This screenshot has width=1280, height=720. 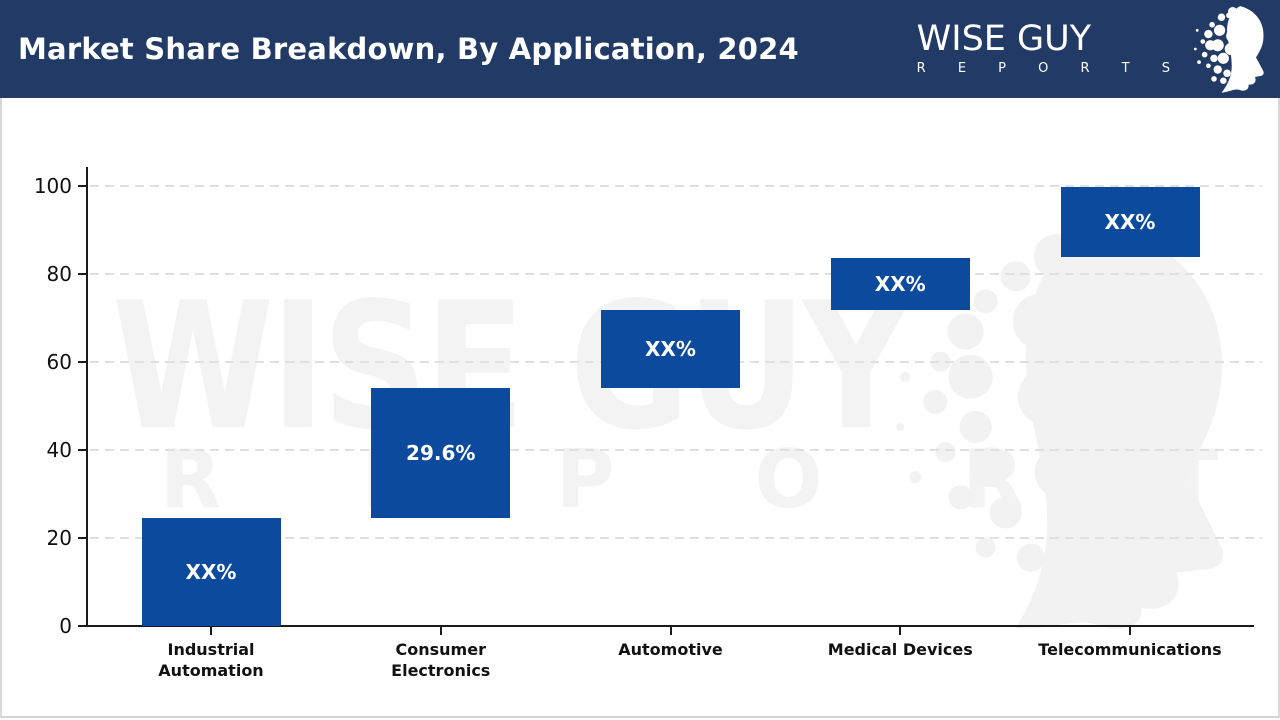 What do you see at coordinates (52, 186) in the screenshot?
I see `y-tick-label-100: 100` at bounding box center [52, 186].